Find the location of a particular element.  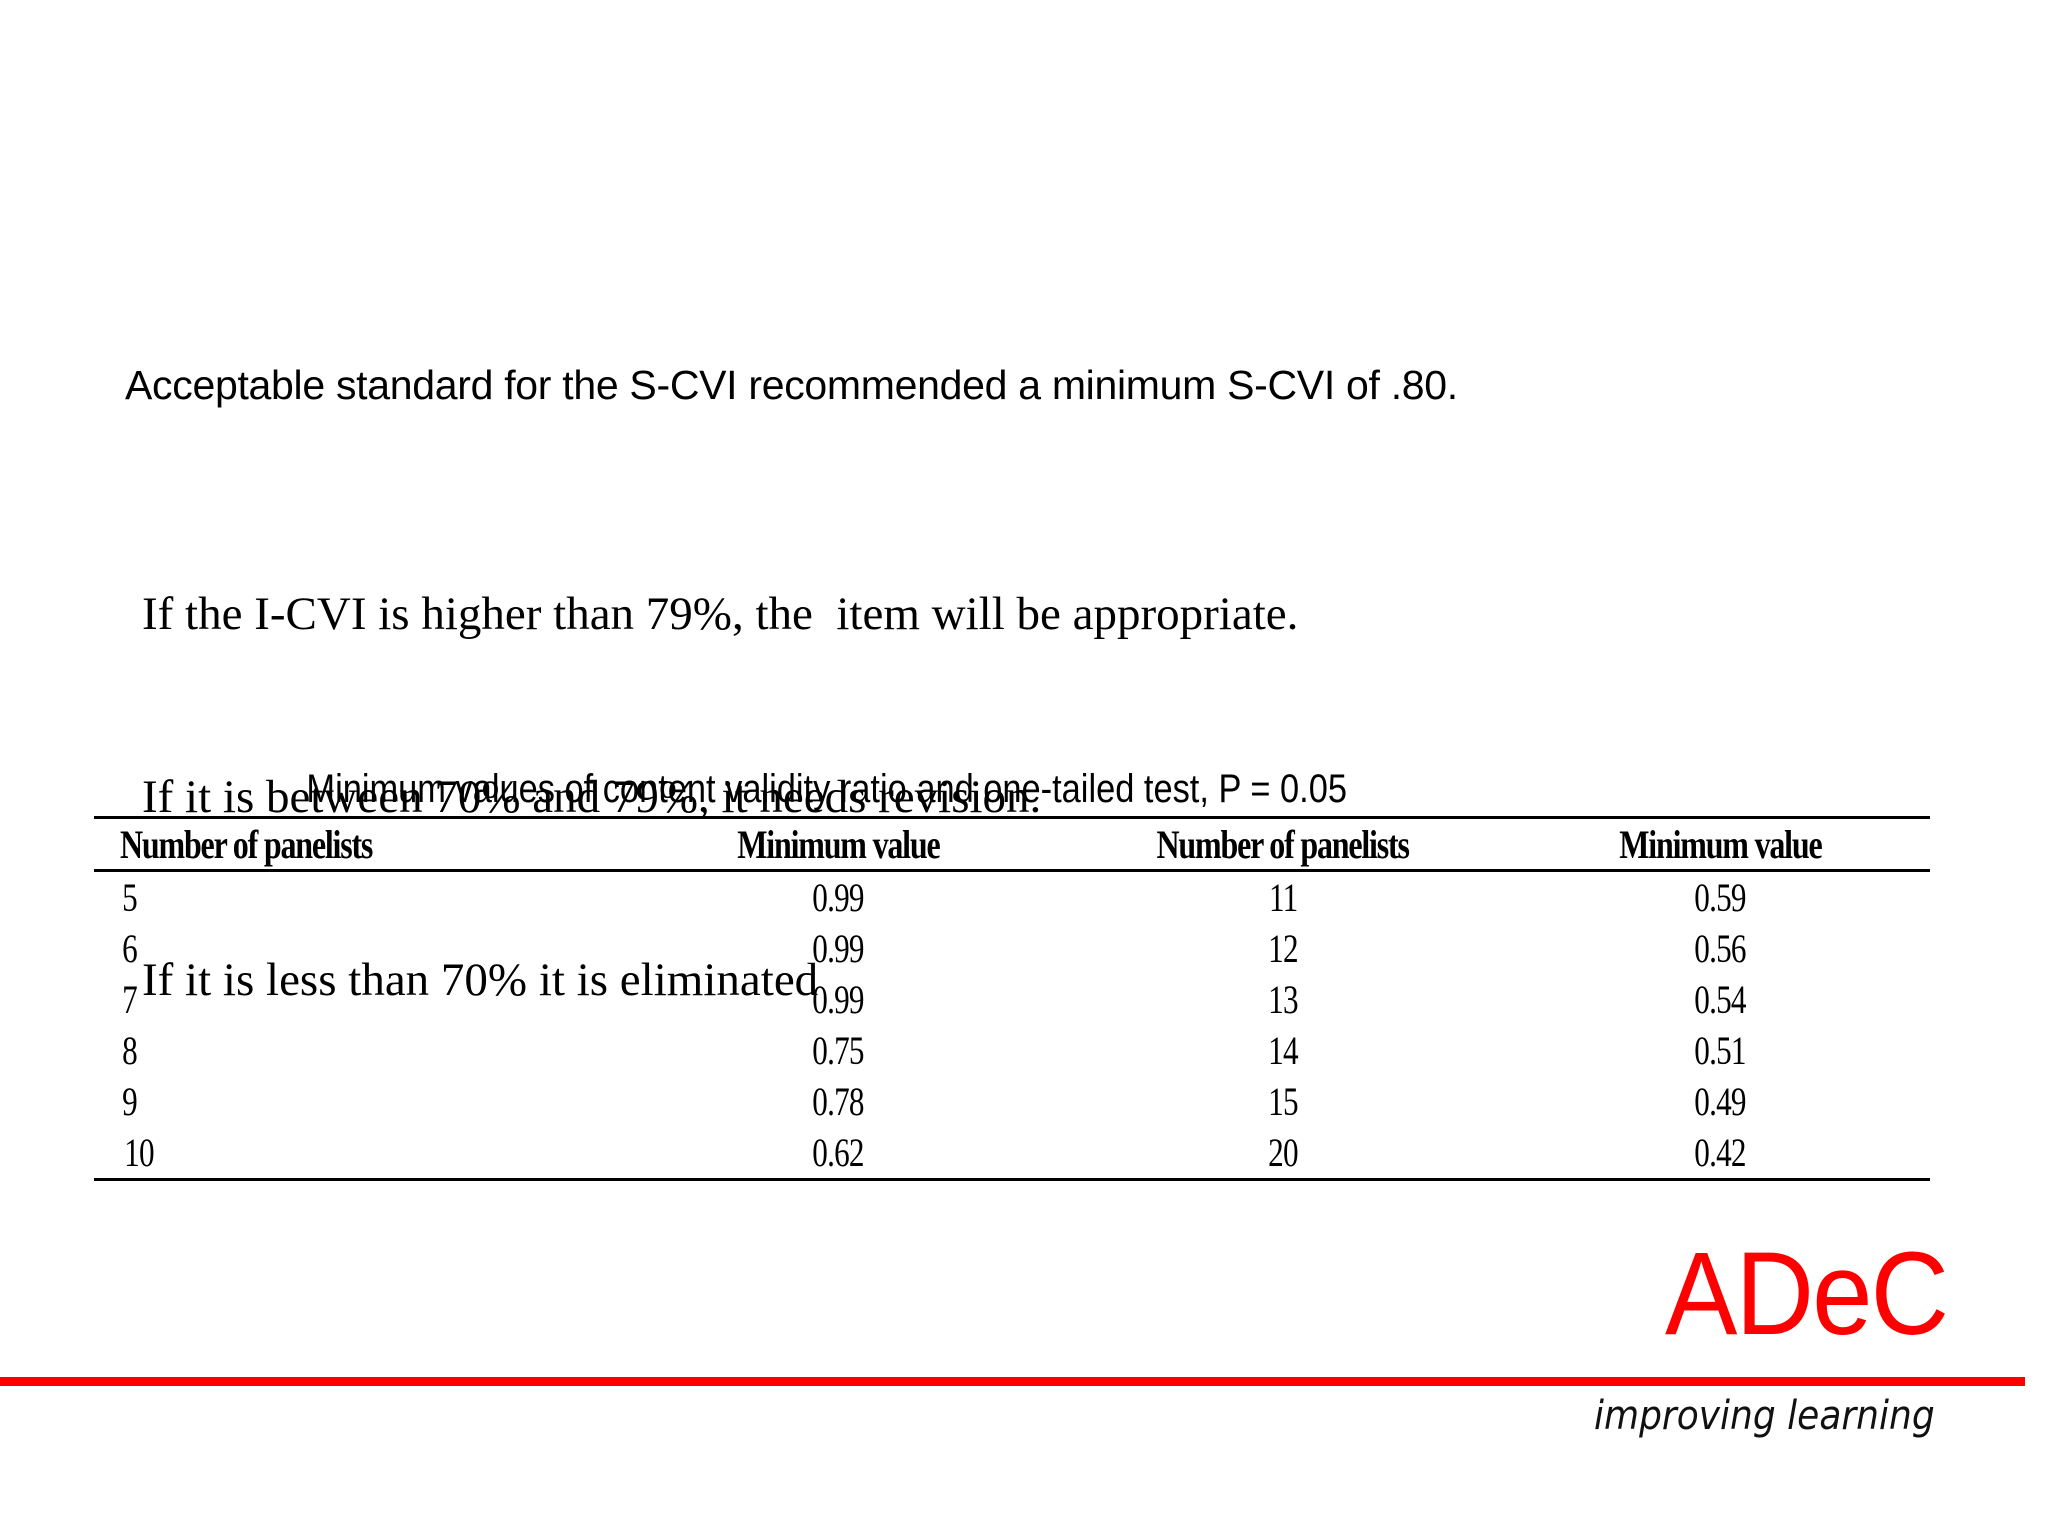

brand-tagline: improving learning is located at coordinates (1764, 1416).